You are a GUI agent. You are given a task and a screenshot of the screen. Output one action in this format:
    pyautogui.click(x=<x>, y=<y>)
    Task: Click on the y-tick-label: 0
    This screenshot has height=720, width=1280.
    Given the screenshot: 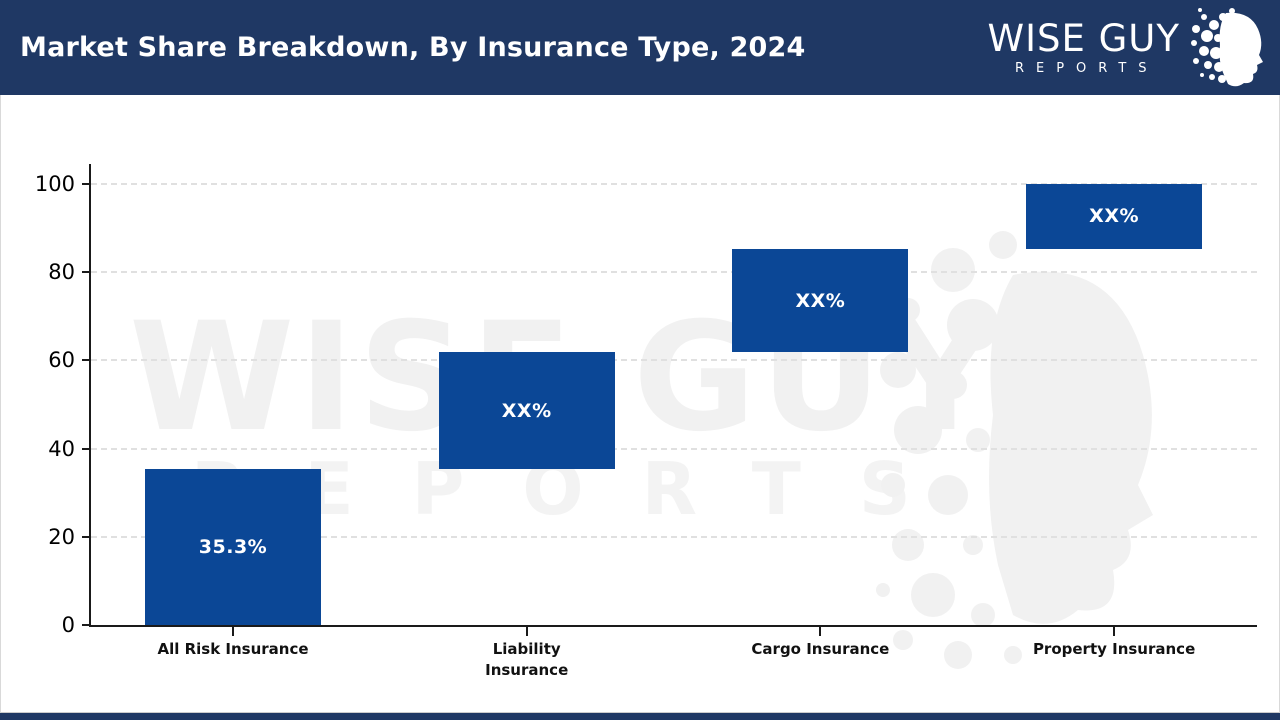 What is the action you would take?
    pyautogui.click(x=68, y=625)
    